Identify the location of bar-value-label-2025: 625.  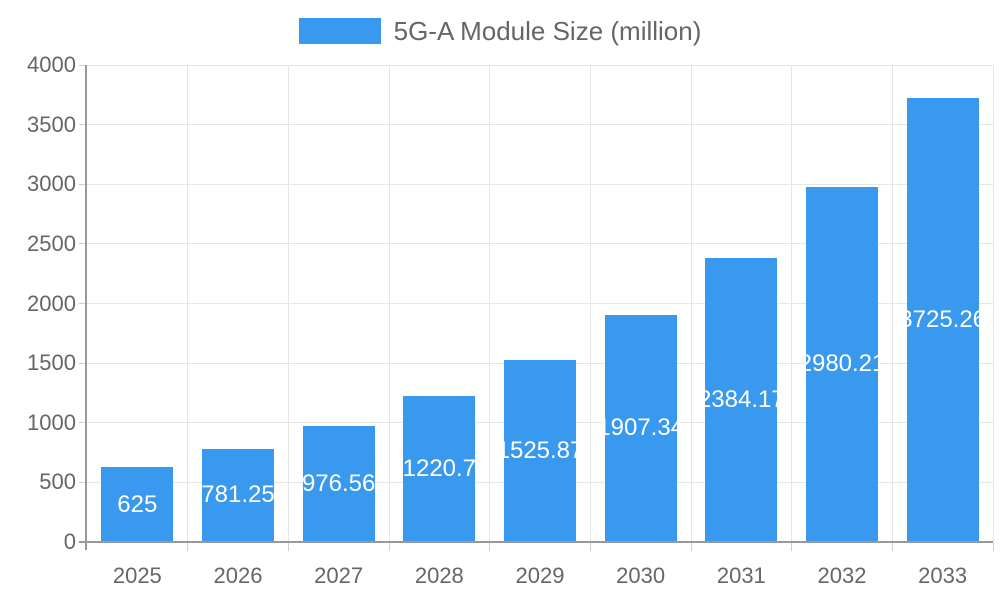
(137, 504).